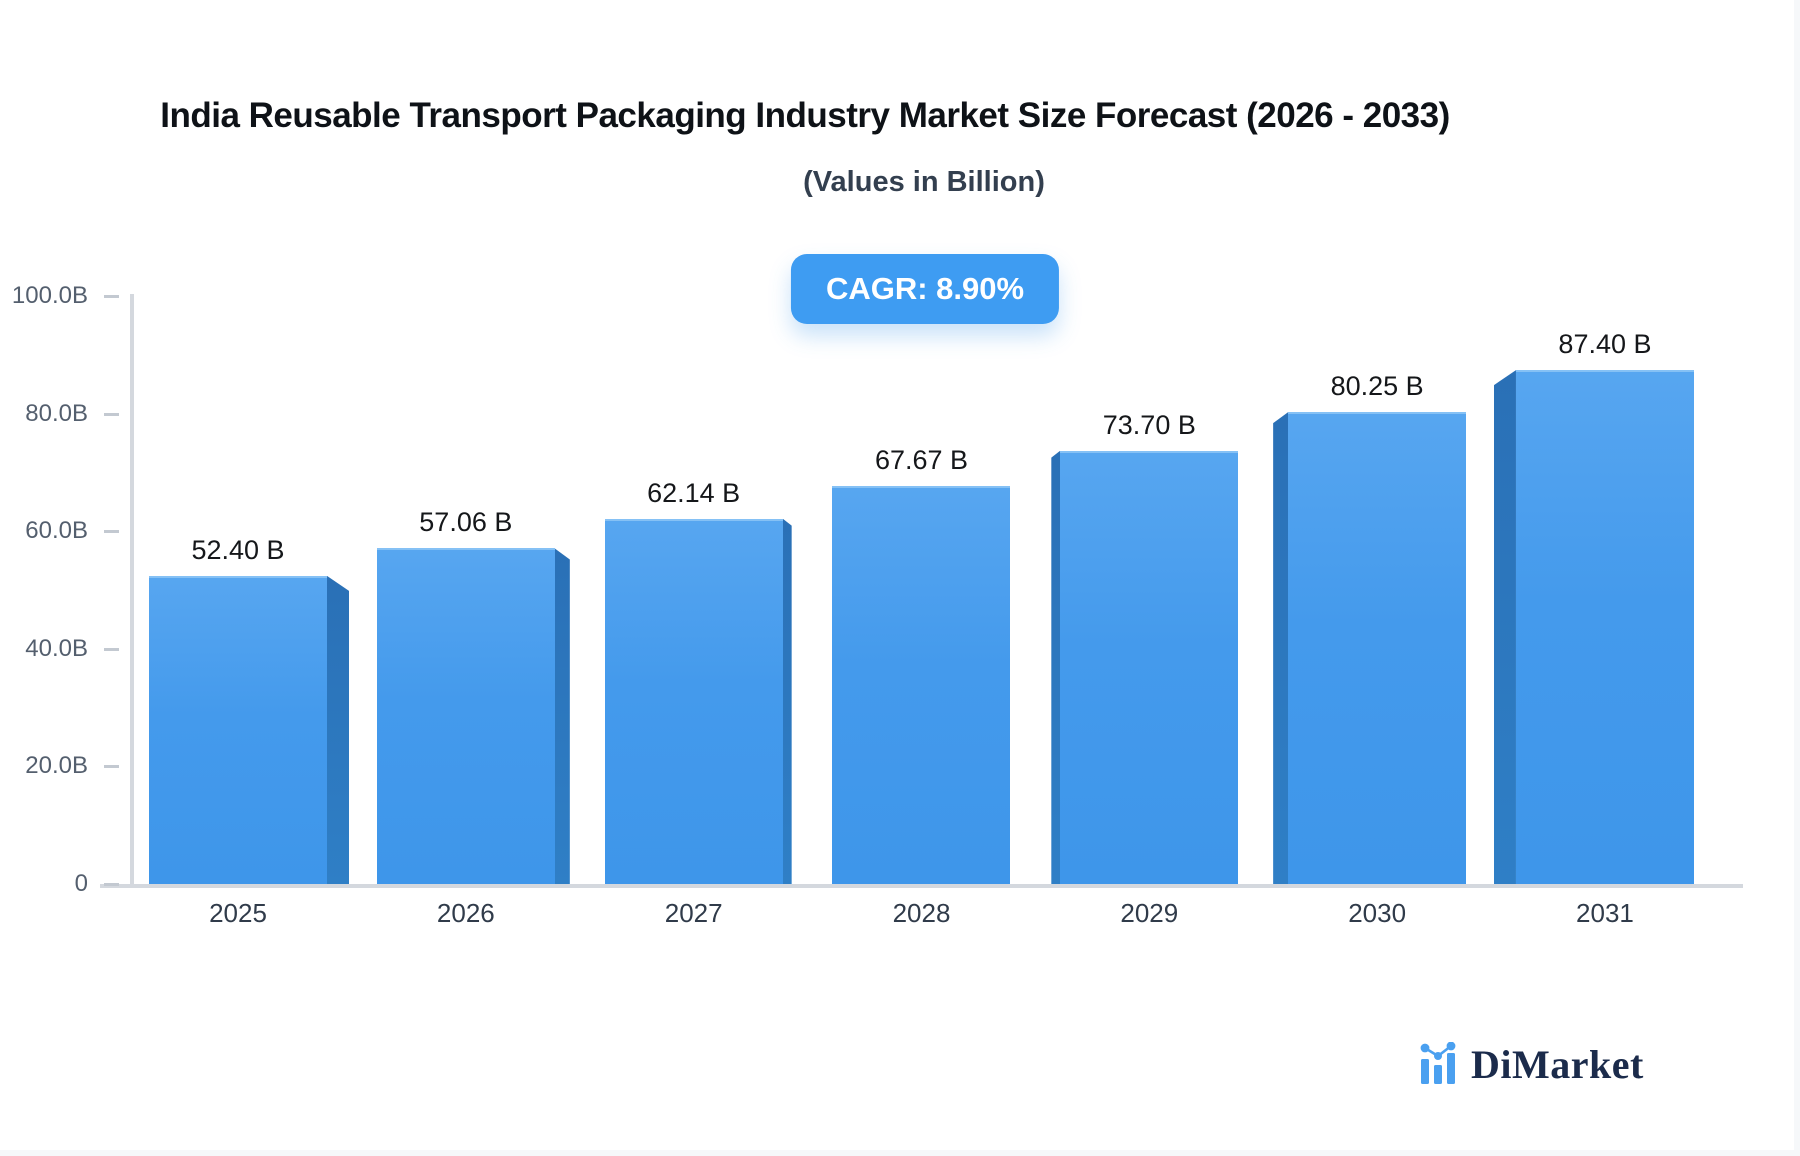 The width and height of the screenshot is (1800, 1156). Describe the element at coordinates (921, 460) in the screenshot. I see `bar-value-label: 67.67 B` at that location.